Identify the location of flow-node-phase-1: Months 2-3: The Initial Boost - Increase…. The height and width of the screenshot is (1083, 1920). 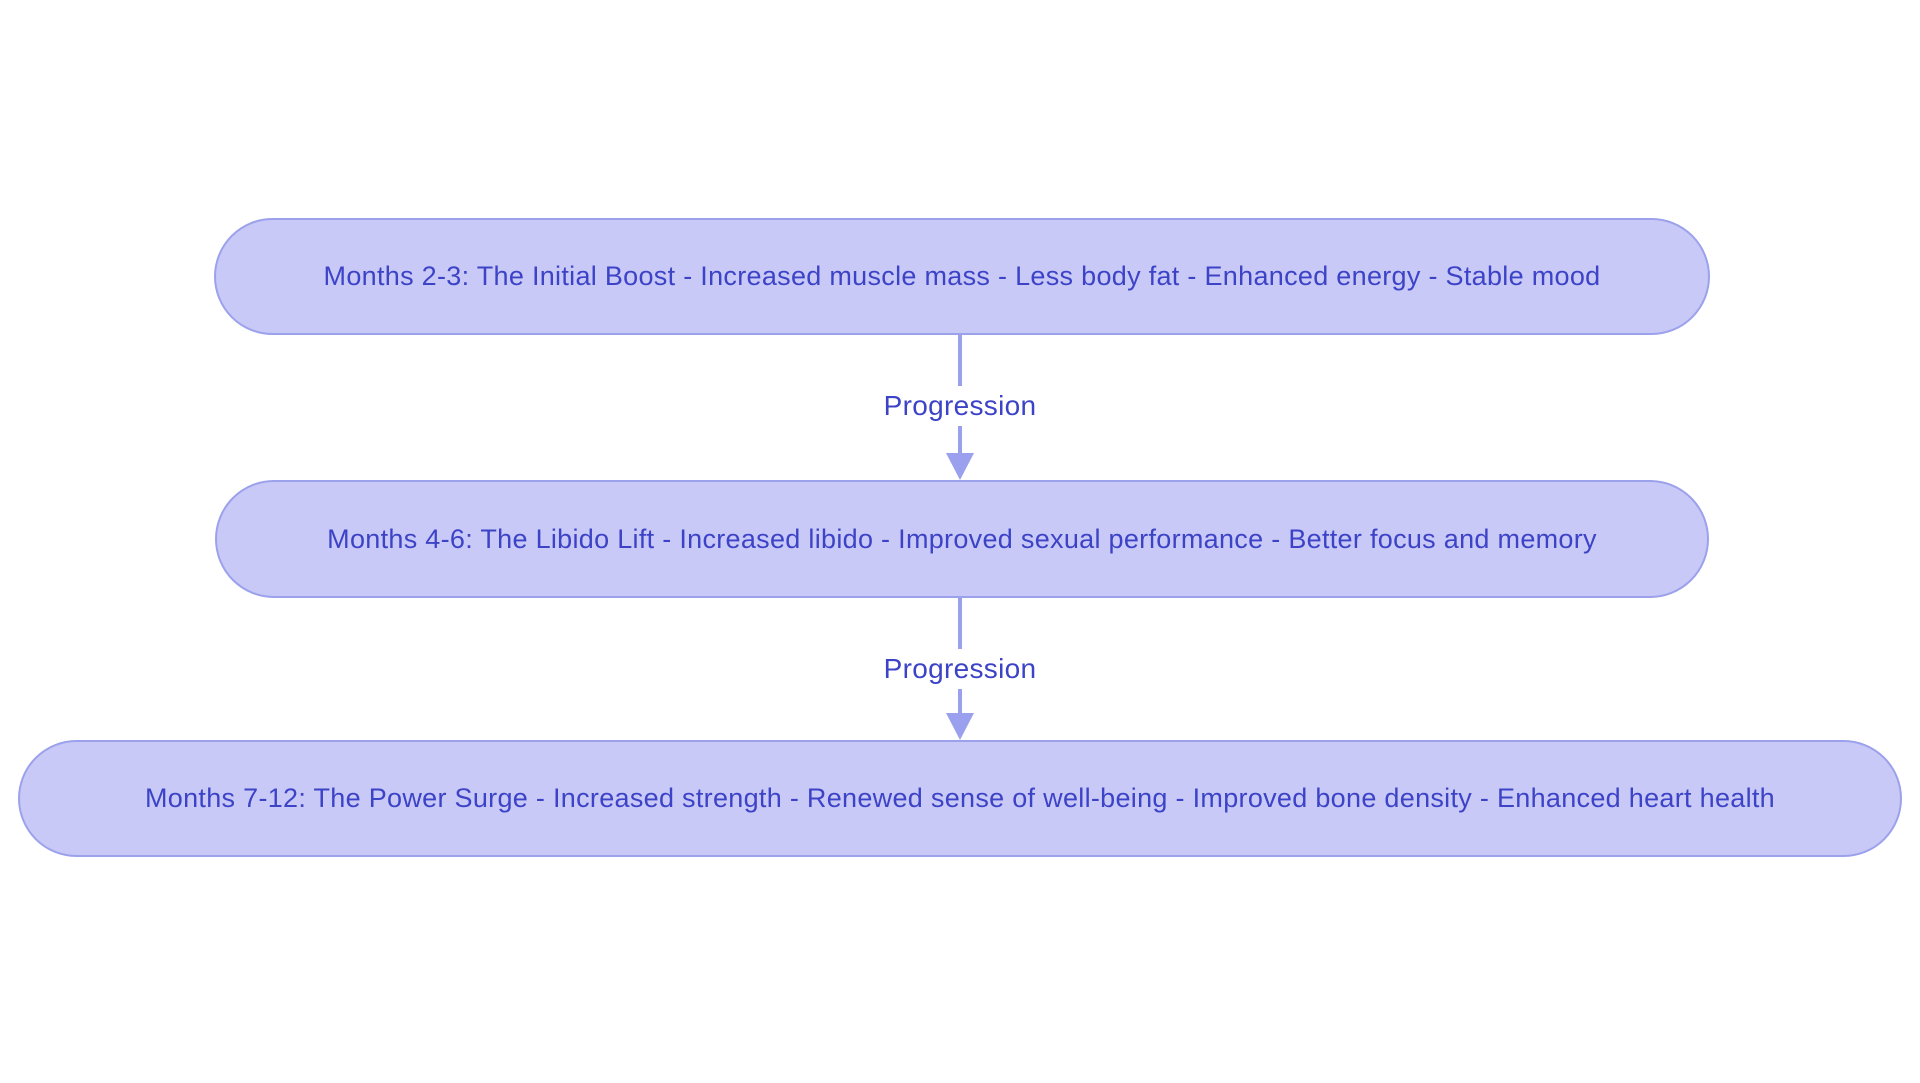
(962, 276).